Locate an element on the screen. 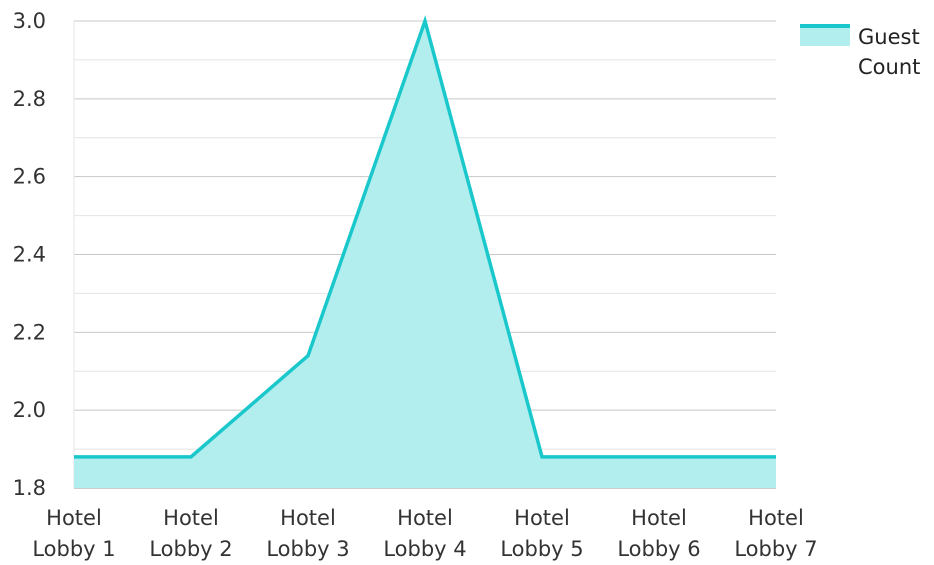 This screenshot has height=565, width=934. y-tick-label: 2.0 is located at coordinates (29, 410).